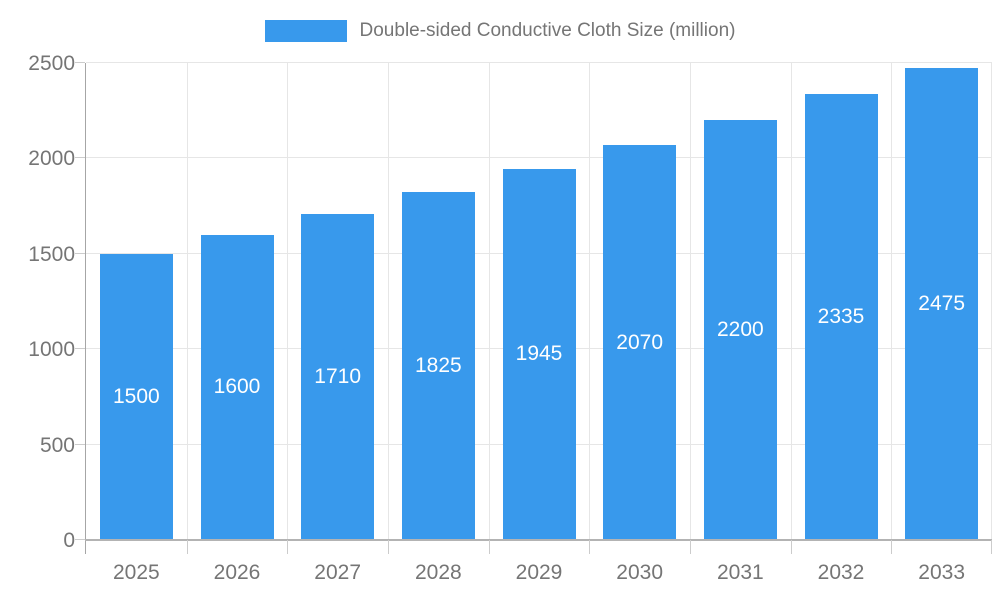 The height and width of the screenshot is (600, 1000). What do you see at coordinates (237, 572) in the screenshot?
I see `x-axis-tick-label: 2026` at bounding box center [237, 572].